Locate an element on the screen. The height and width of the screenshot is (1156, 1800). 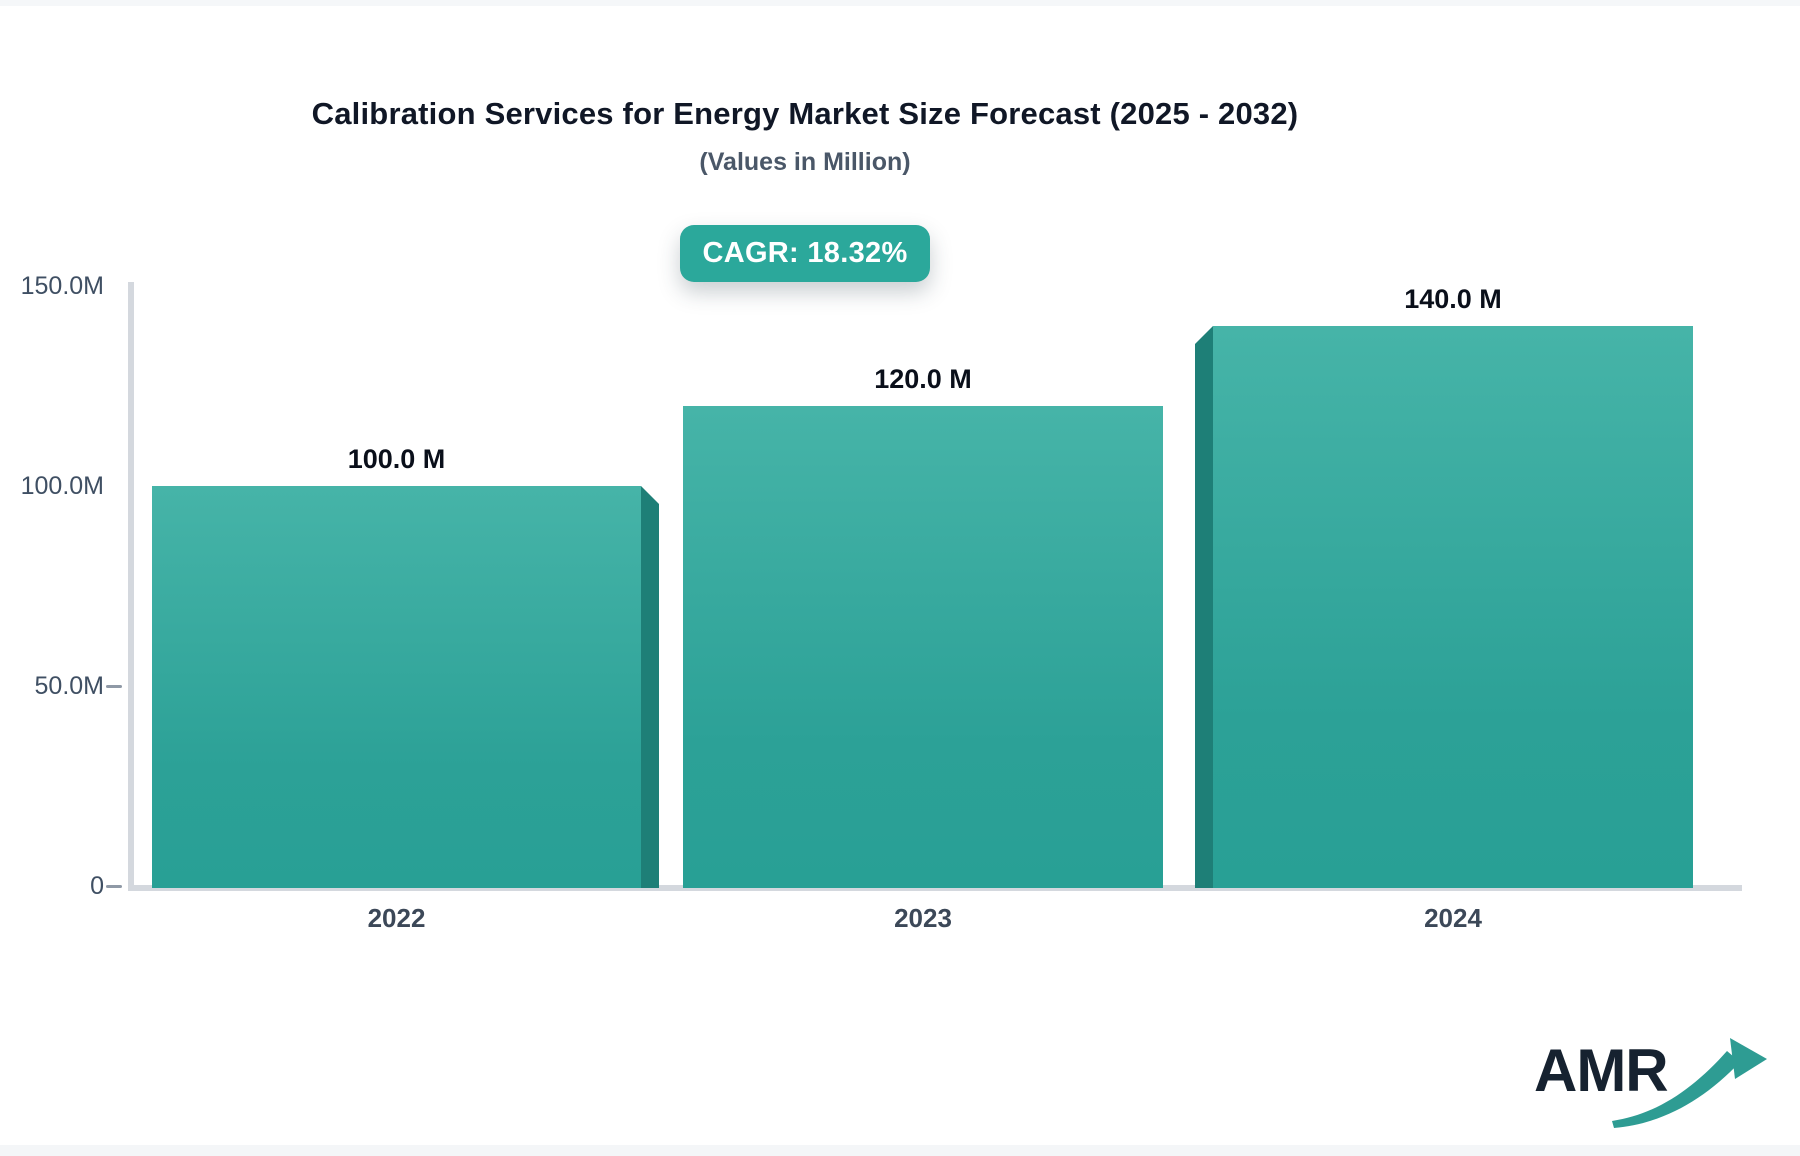
bottom-edge-strip is located at coordinates (900, 1150).